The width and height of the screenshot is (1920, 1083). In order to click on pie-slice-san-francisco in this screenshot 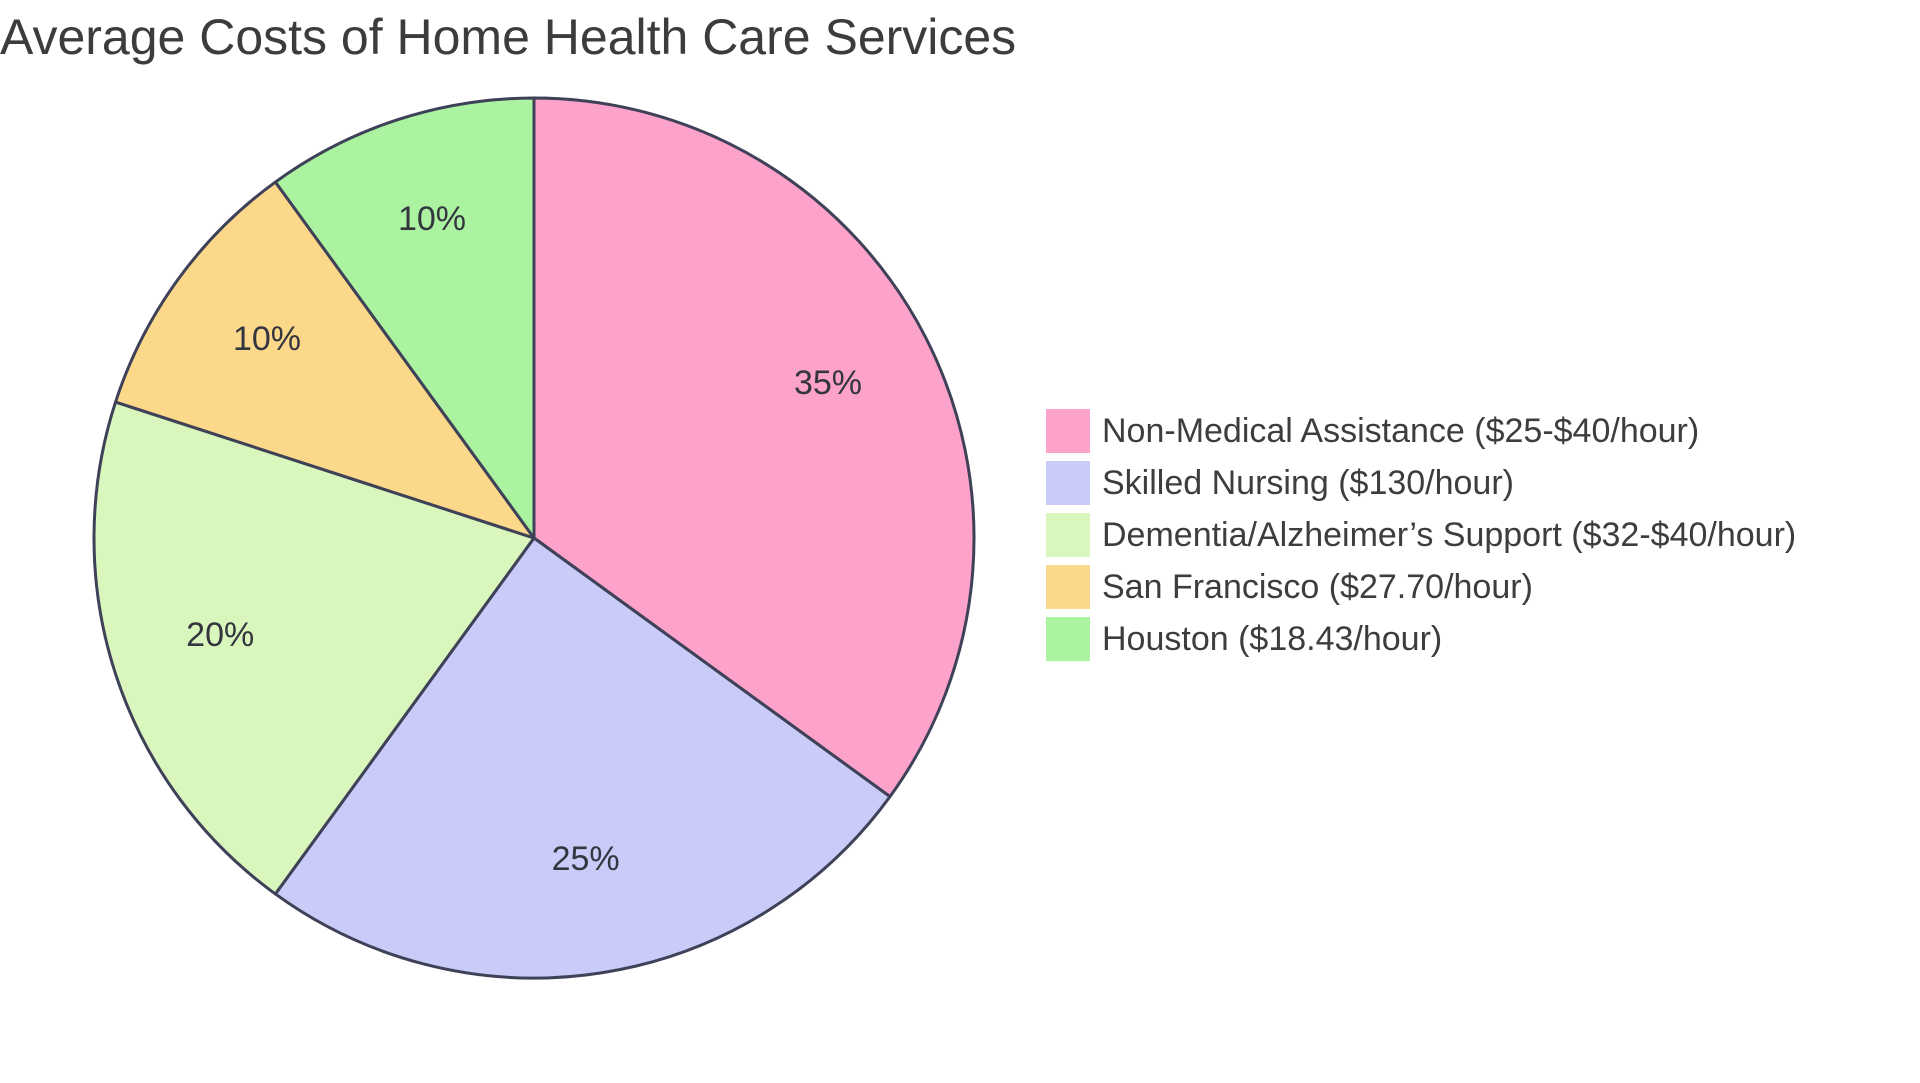, I will do `click(325, 360)`.